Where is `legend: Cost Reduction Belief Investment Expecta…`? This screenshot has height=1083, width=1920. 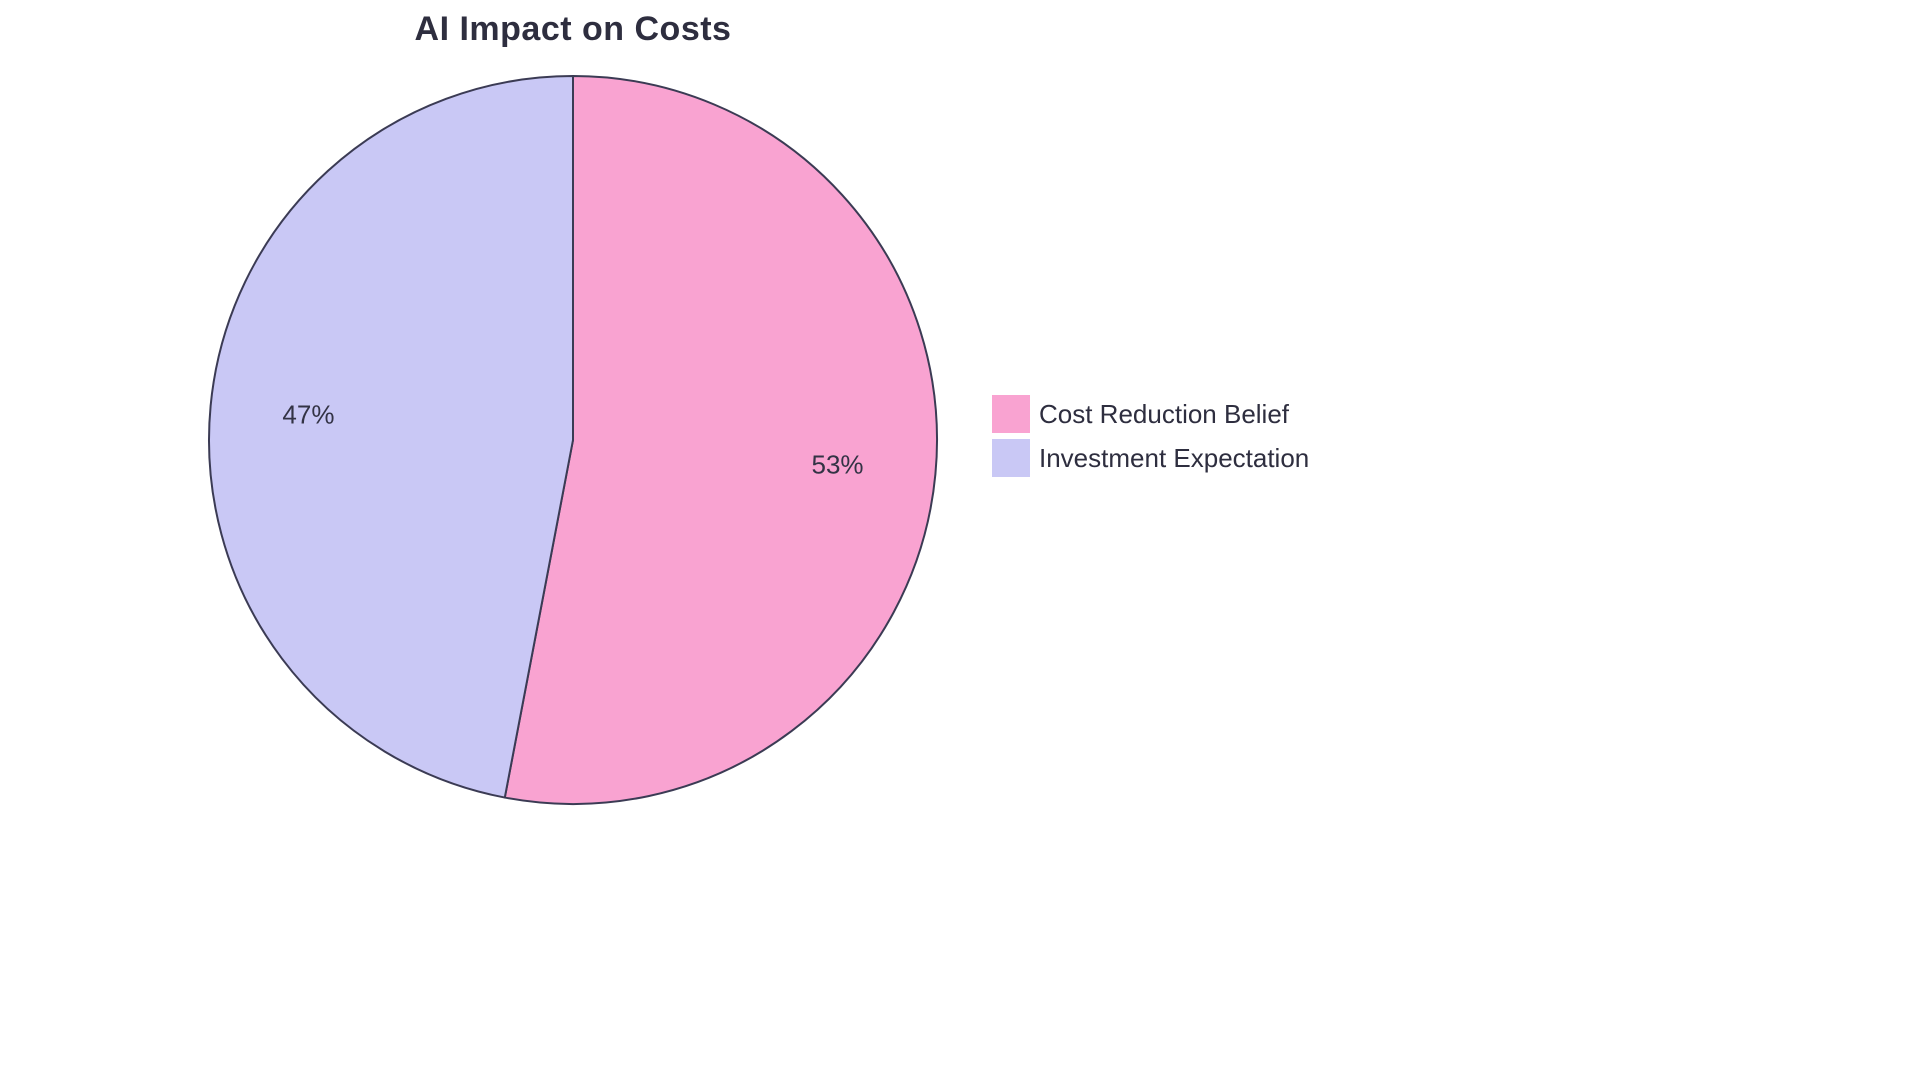
legend: Cost Reduction Belief Investment Expecta… is located at coordinates (1150, 436).